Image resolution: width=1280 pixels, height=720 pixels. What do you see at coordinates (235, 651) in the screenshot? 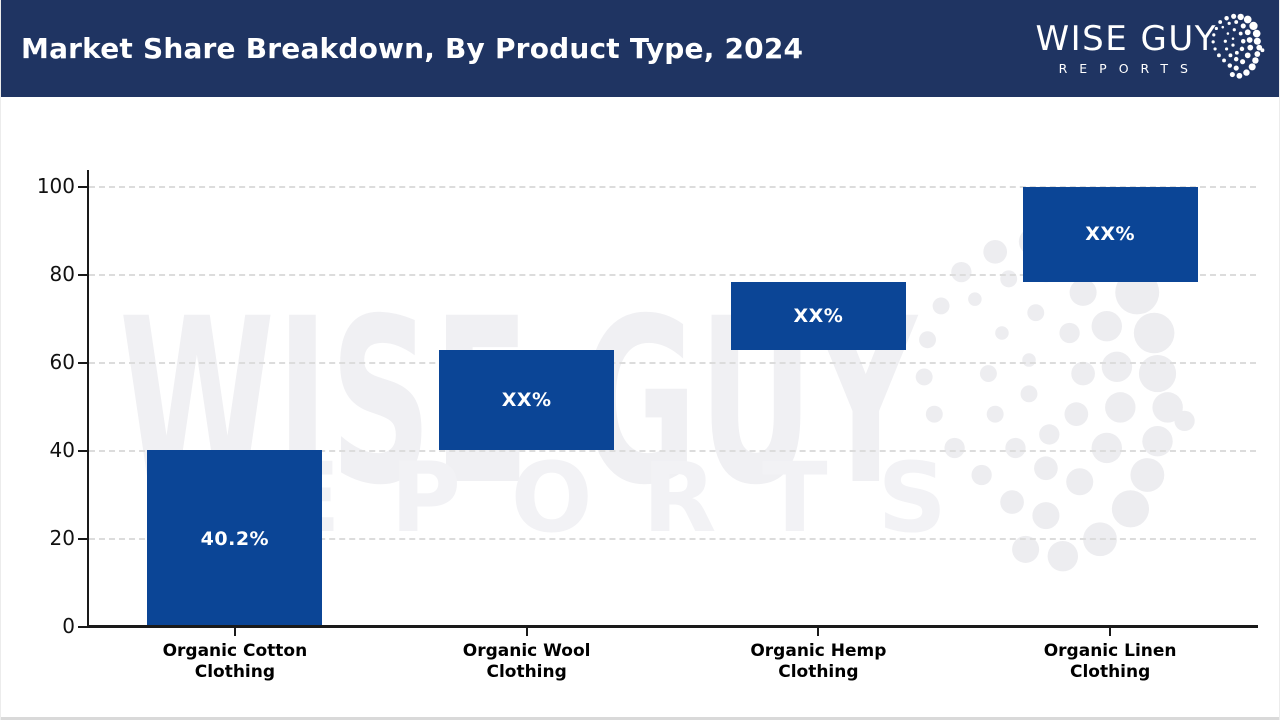
I see `x-axis-label-line1: Organic Cotton` at bounding box center [235, 651].